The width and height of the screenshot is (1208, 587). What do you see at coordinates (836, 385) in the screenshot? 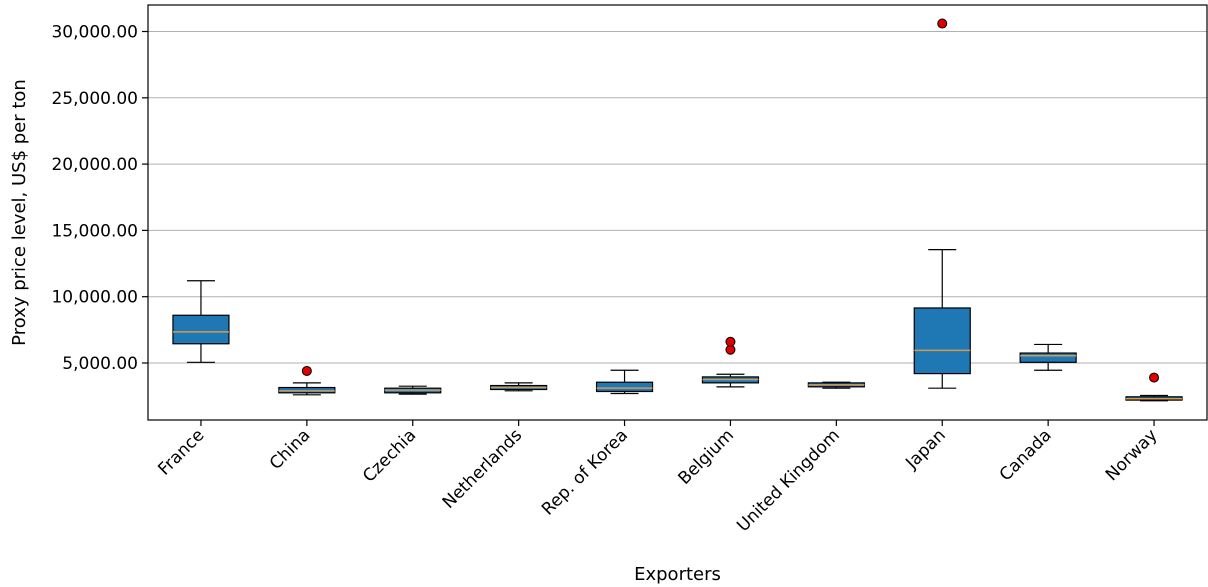
I see `box-united-kingdom` at bounding box center [836, 385].